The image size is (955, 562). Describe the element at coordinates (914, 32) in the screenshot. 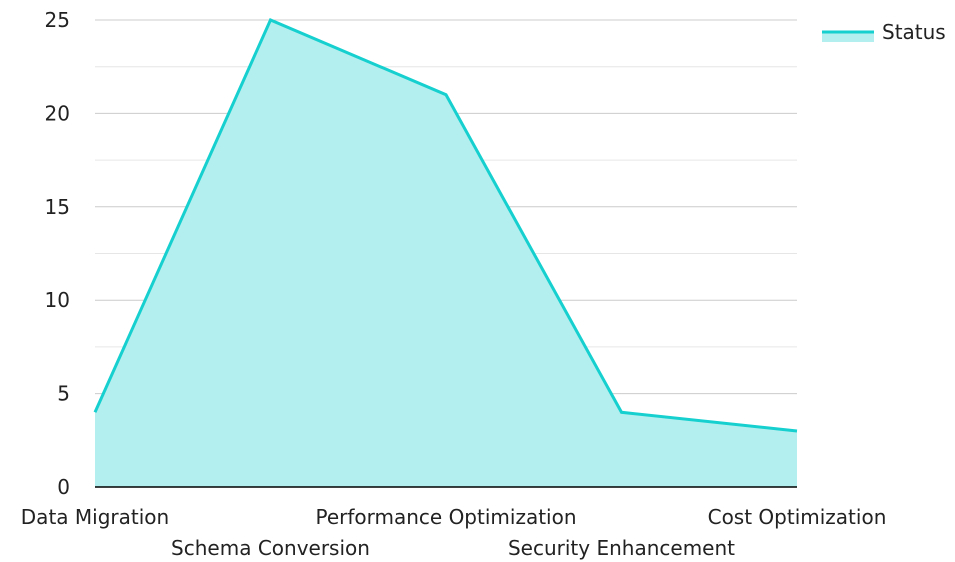

I see `legend-label-status: Status` at that location.